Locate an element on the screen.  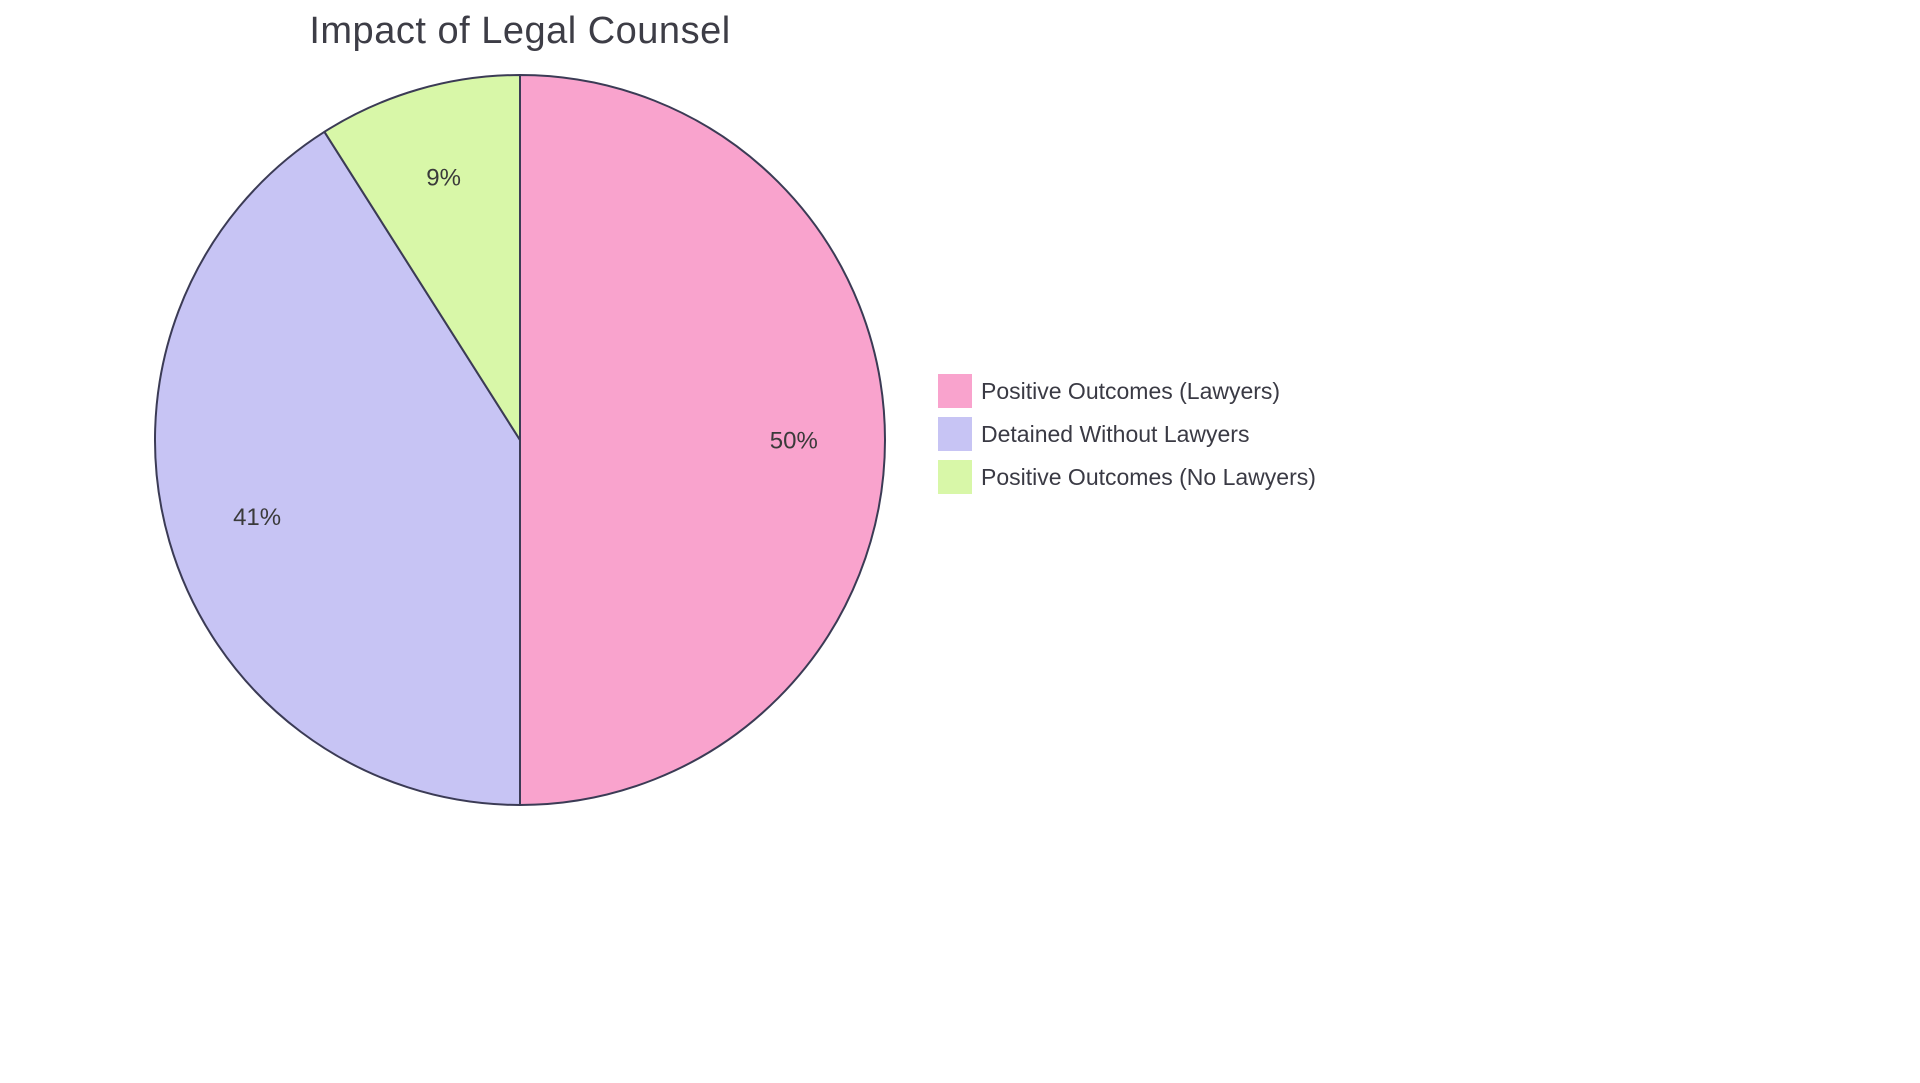
legend-label-positive-outcomes-no-lawyers: Positive Outcomes (No Lawyers) is located at coordinates (1148, 476).